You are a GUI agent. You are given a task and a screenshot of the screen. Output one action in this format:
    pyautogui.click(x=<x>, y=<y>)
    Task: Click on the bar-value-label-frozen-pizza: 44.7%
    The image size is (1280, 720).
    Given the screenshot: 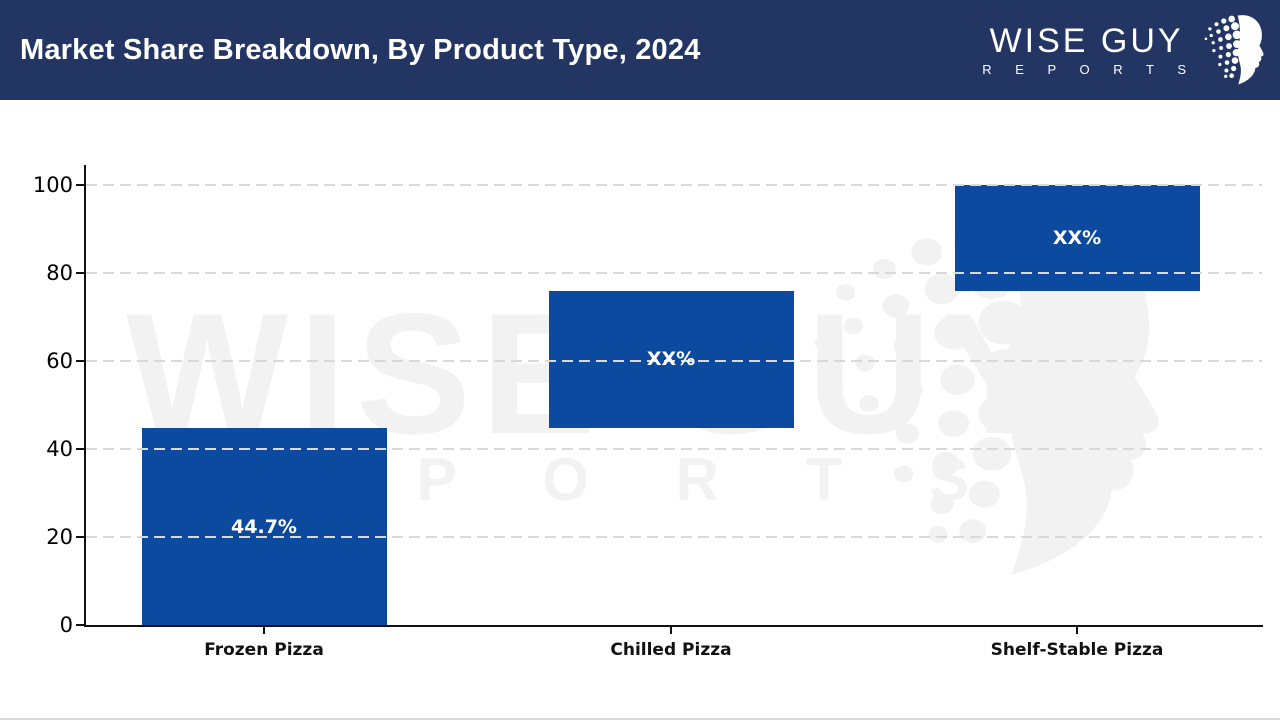 What is the action you would take?
    pyautogui.click(x=264, y=526)
    